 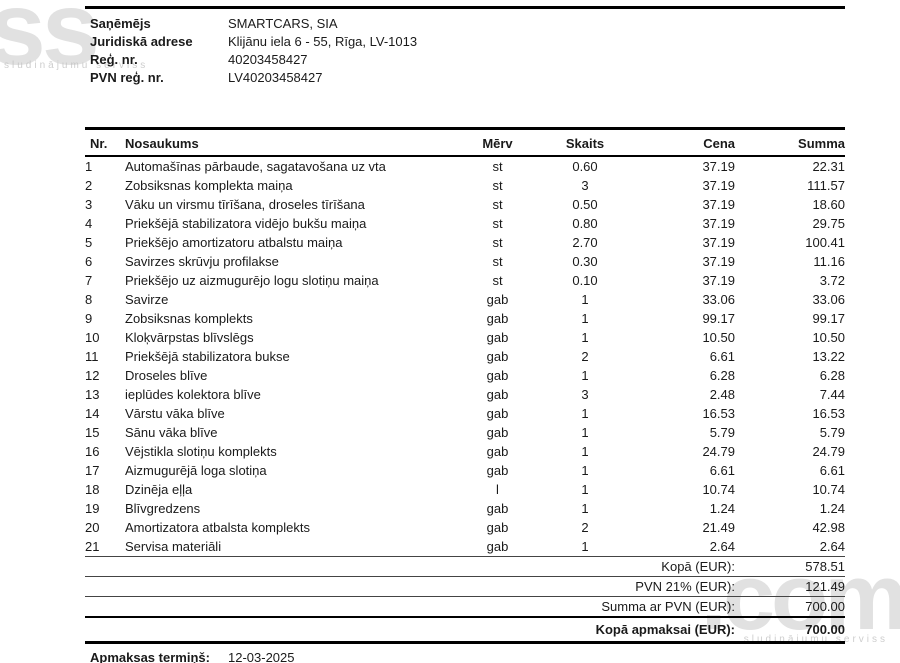 What do you see at coordinates (828, 527) in the screenshot?
I see `item-sum-cell: 42.98` at bounding box center [828, 527].